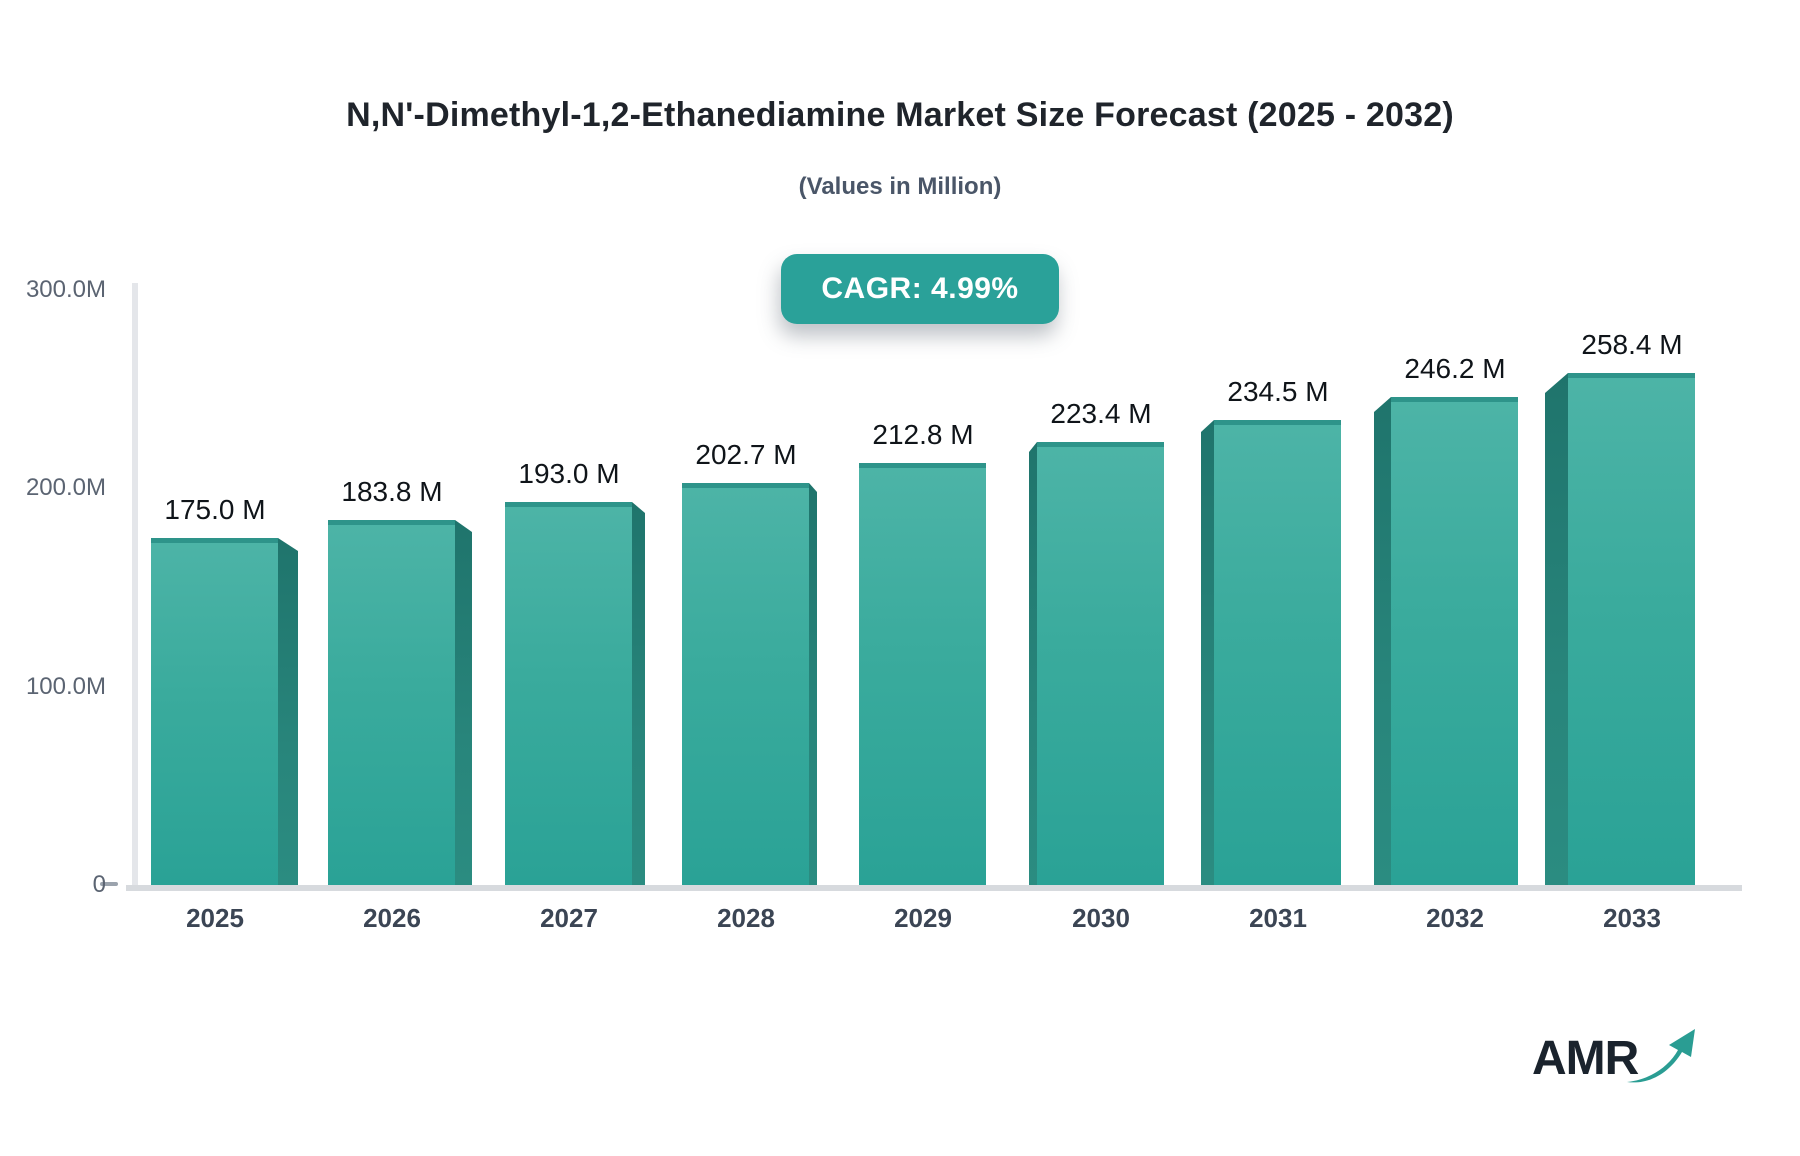 The image size is (1800, 1156). Describe the element at coordinates (392, 918) in the screenshot. I see `x-axis-tick-label: 2026` at that location.